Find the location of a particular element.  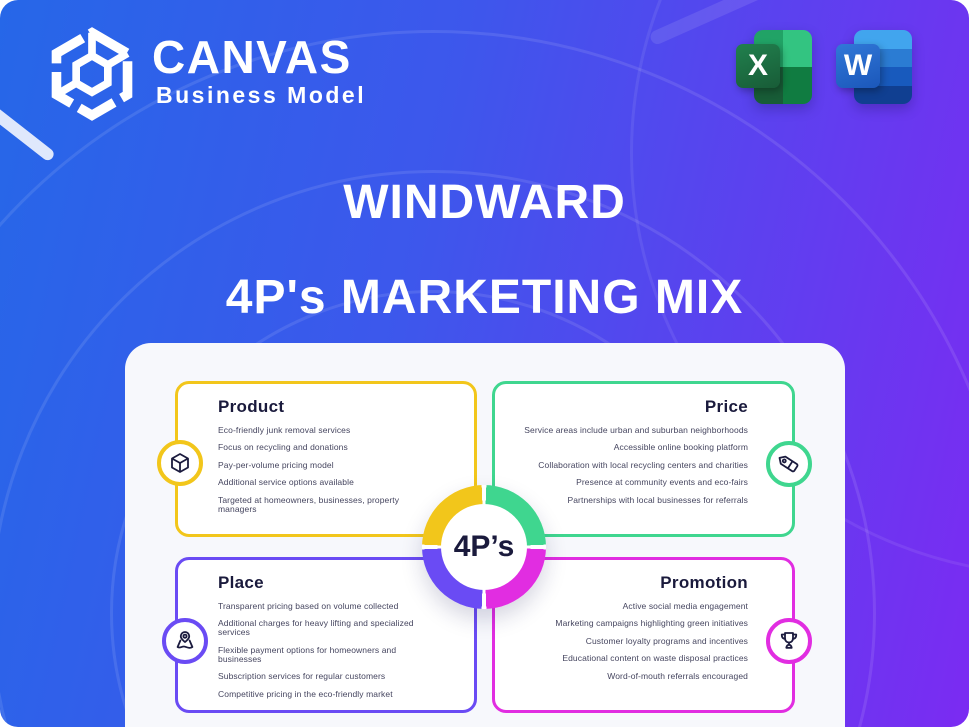

word-badge: W is located at coordinates (858, 66).